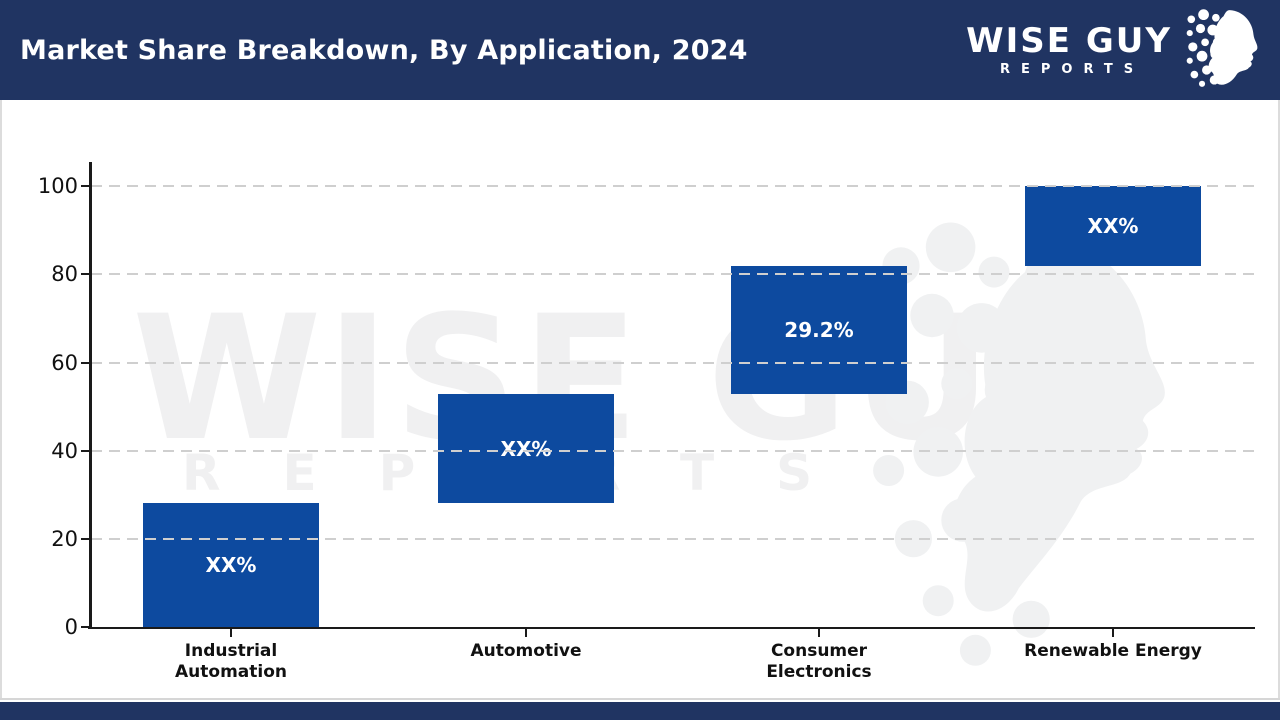 Image resolution: width=1280 pixels, height=720 pixels. What do you see at coordinates (64, 362) in the screenshot?
I see `y-tick-label-60: 60` at bounding box center [64, 362].